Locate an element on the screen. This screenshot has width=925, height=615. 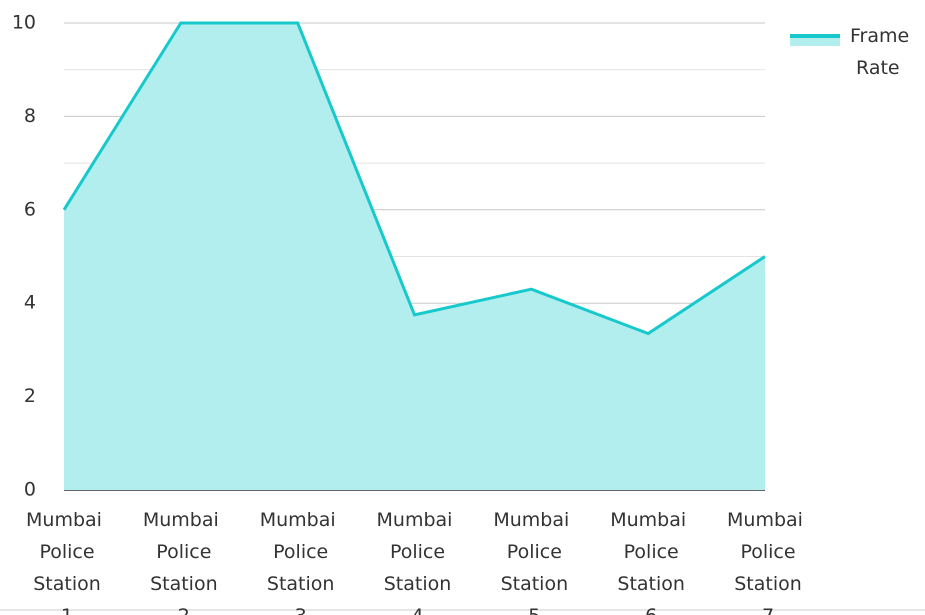
y-tick-label: 6 is located at coordinates (30, 209).